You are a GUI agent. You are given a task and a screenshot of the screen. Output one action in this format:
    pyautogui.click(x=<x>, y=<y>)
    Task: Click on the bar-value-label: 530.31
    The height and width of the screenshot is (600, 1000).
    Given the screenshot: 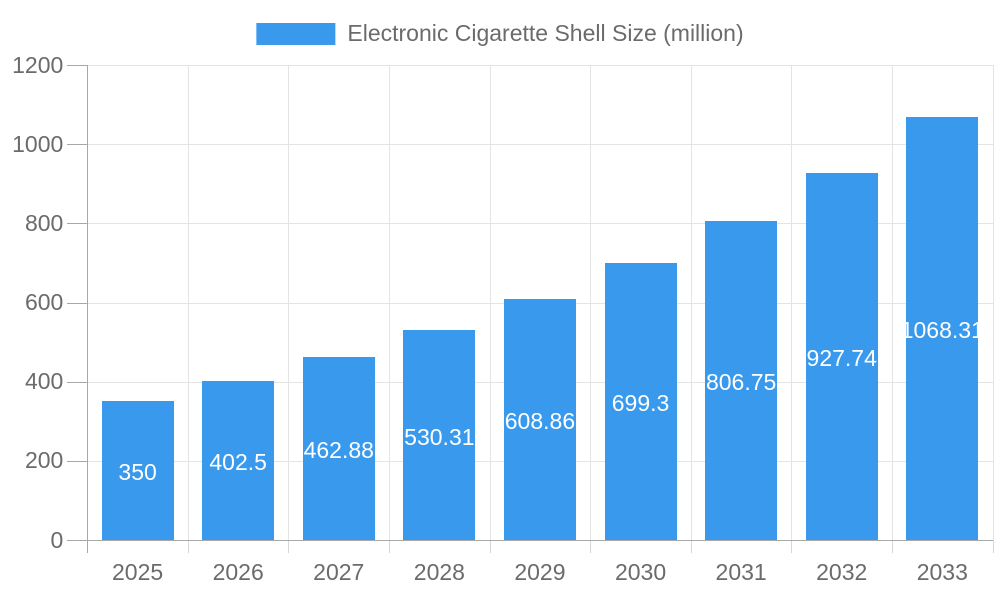 What is the action you would take?
    pyautogui.click(x=439, y=436)
    